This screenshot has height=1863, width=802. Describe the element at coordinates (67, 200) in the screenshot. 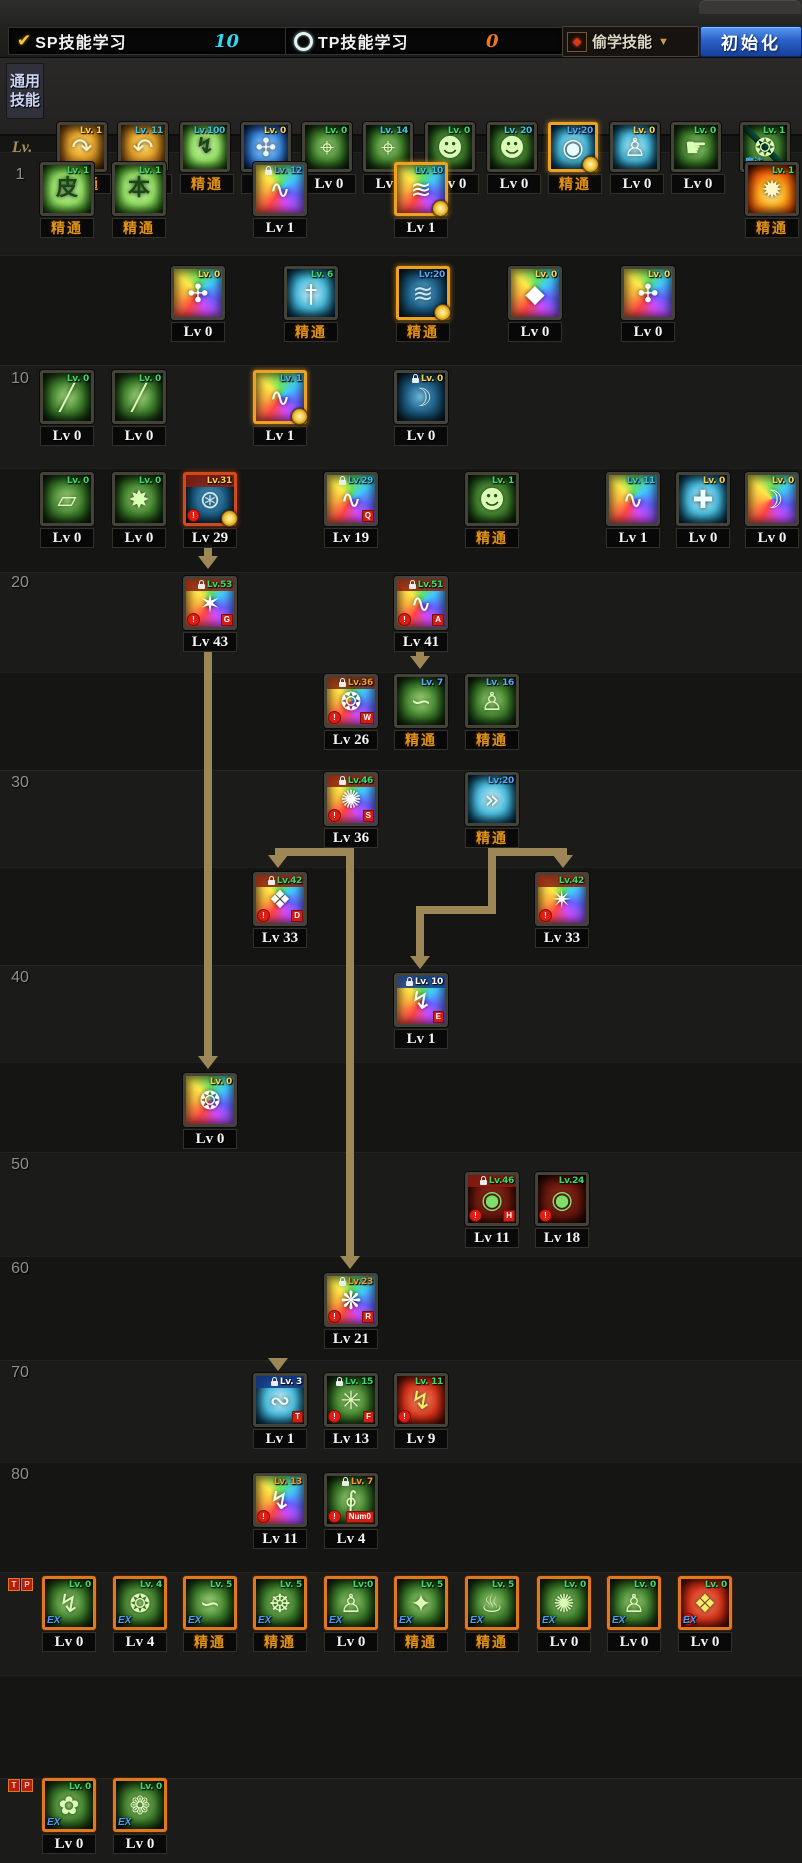

I see `skill-icon: 皮 Lv. 1 精通` at that location.